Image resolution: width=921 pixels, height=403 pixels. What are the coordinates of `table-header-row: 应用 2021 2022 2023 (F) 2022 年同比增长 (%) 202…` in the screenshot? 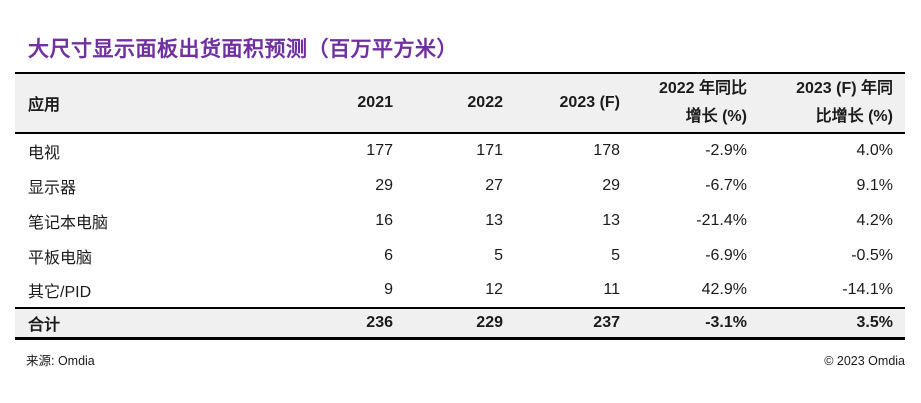 It's located at (460, 103).